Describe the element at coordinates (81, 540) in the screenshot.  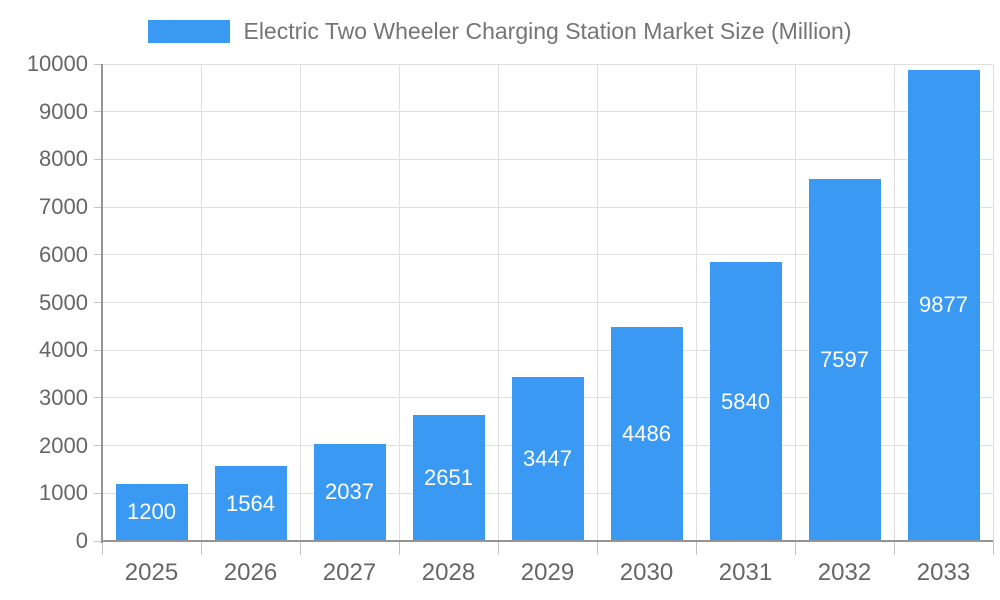
I see `y-axis-label: 0` at that location.